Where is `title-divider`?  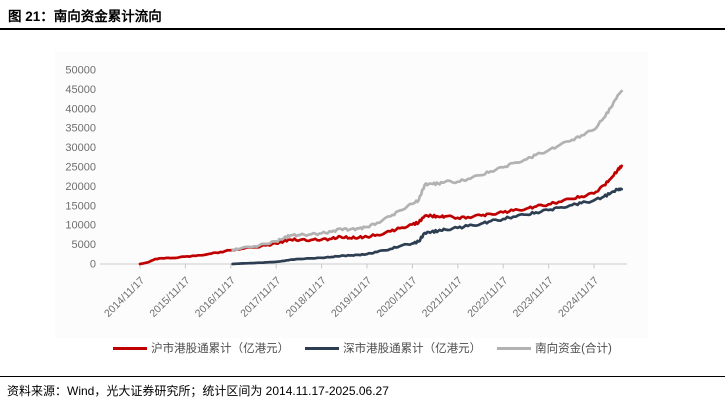
title-divider is located at coordinates (362, 29).